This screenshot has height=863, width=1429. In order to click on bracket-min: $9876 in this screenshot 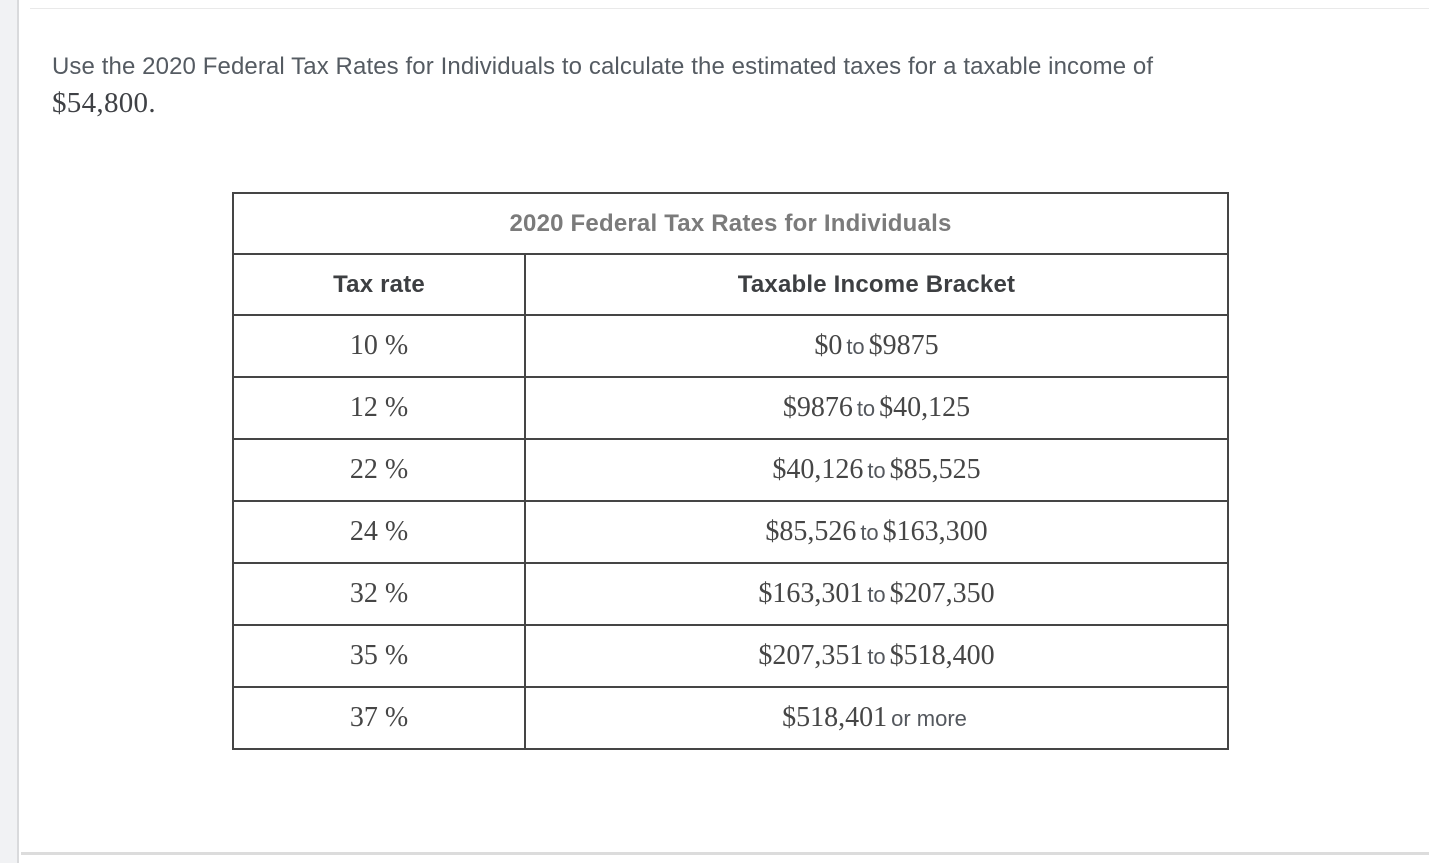, I will do `click(817, 407)`.